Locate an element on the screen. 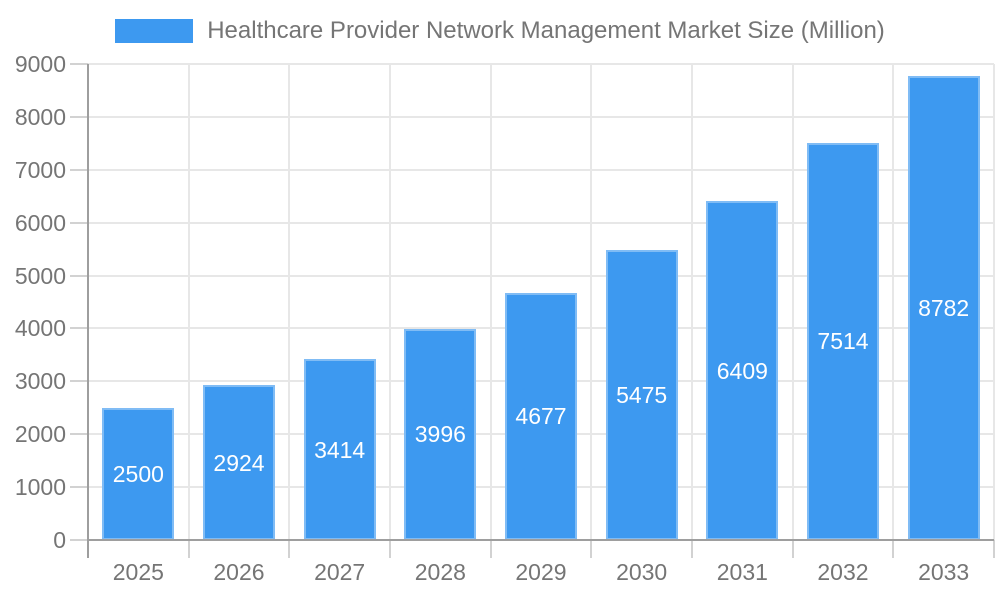  y-axis-label-0: 0 is located at coordinates (59, 540).